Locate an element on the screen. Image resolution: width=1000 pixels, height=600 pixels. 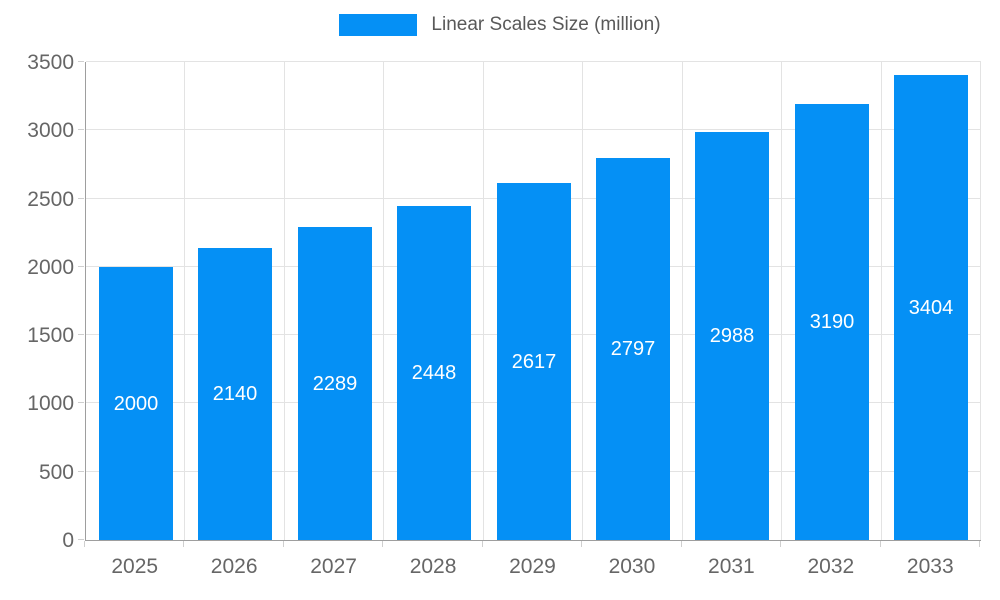
y-axis-tick-label: 0 is located at coordinates (68, 540).